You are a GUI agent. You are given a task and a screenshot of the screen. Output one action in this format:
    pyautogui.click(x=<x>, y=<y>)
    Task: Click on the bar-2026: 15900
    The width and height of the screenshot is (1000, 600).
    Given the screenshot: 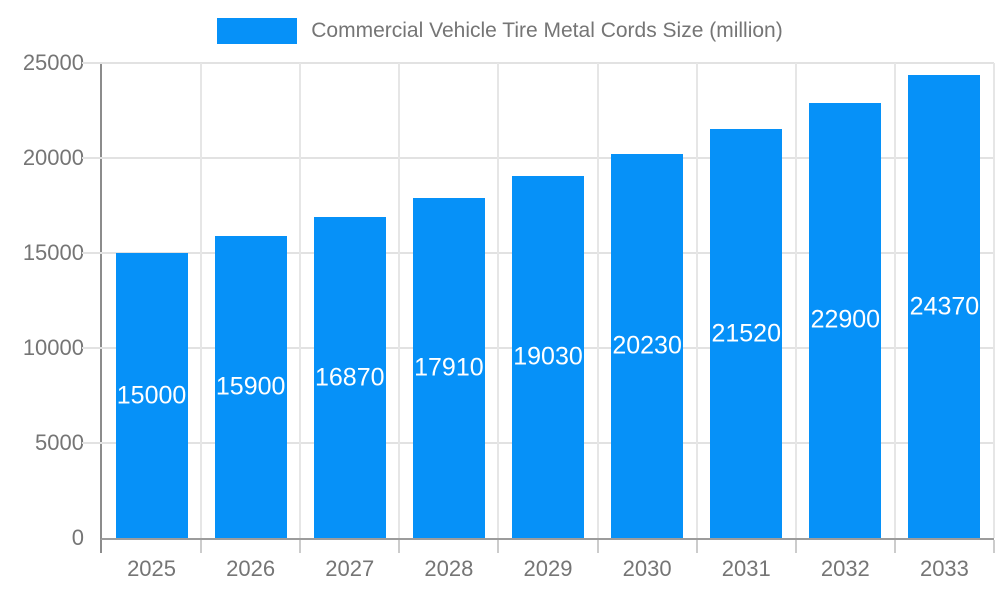 What is the action you would take?
    pyautogui.click(x=250, y=386)
    